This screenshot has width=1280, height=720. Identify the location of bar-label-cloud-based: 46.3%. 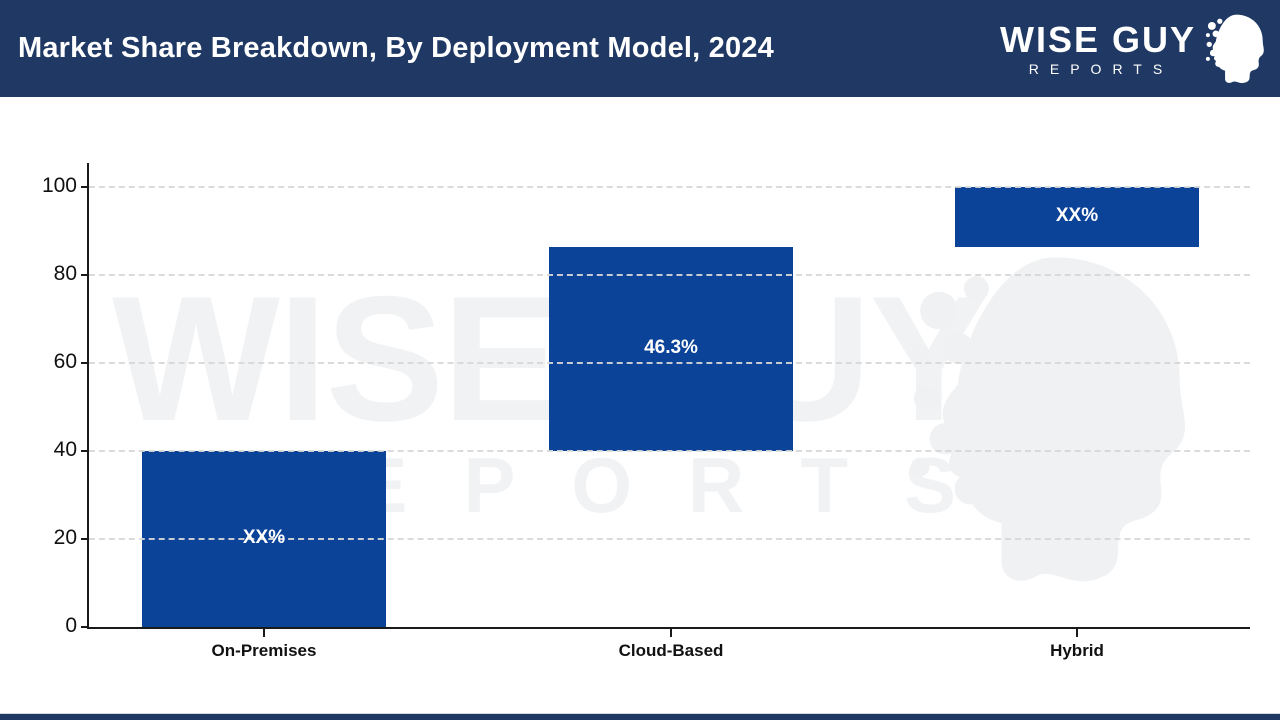
(671, 348).